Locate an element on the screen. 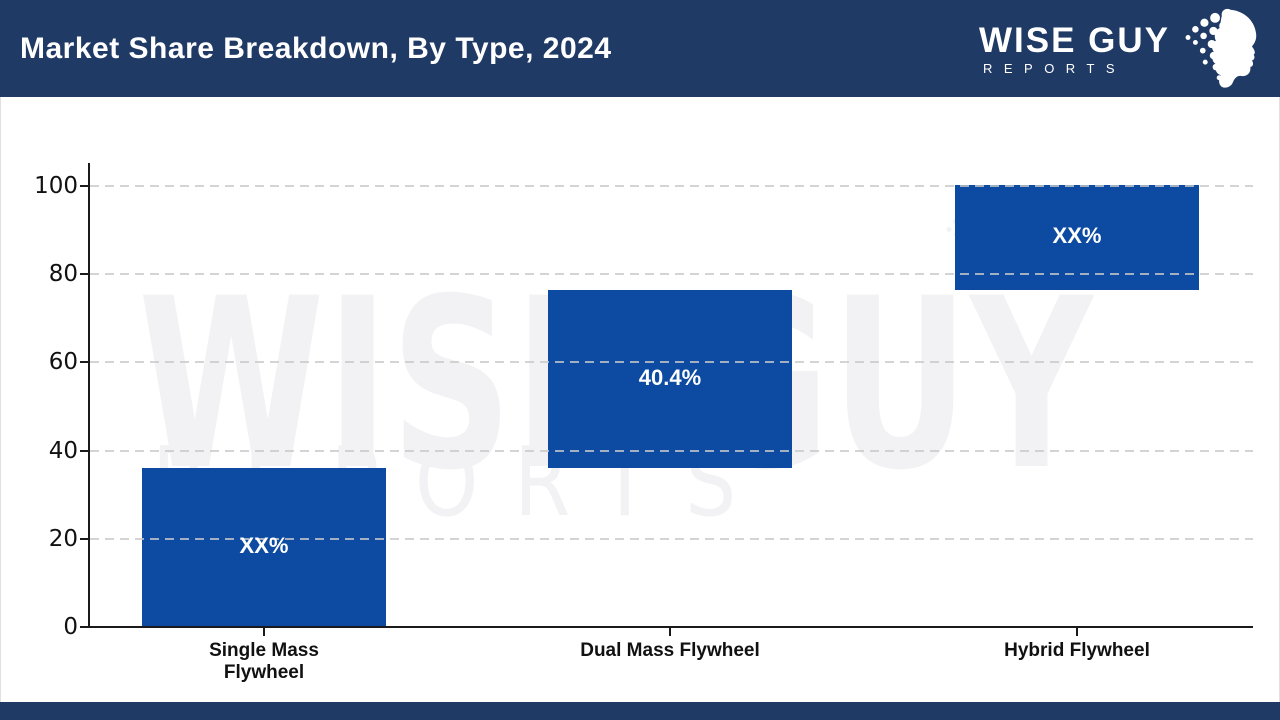 The image size is (1280, 720). y-tick-label: 60 is located at coordinates (63, 362).